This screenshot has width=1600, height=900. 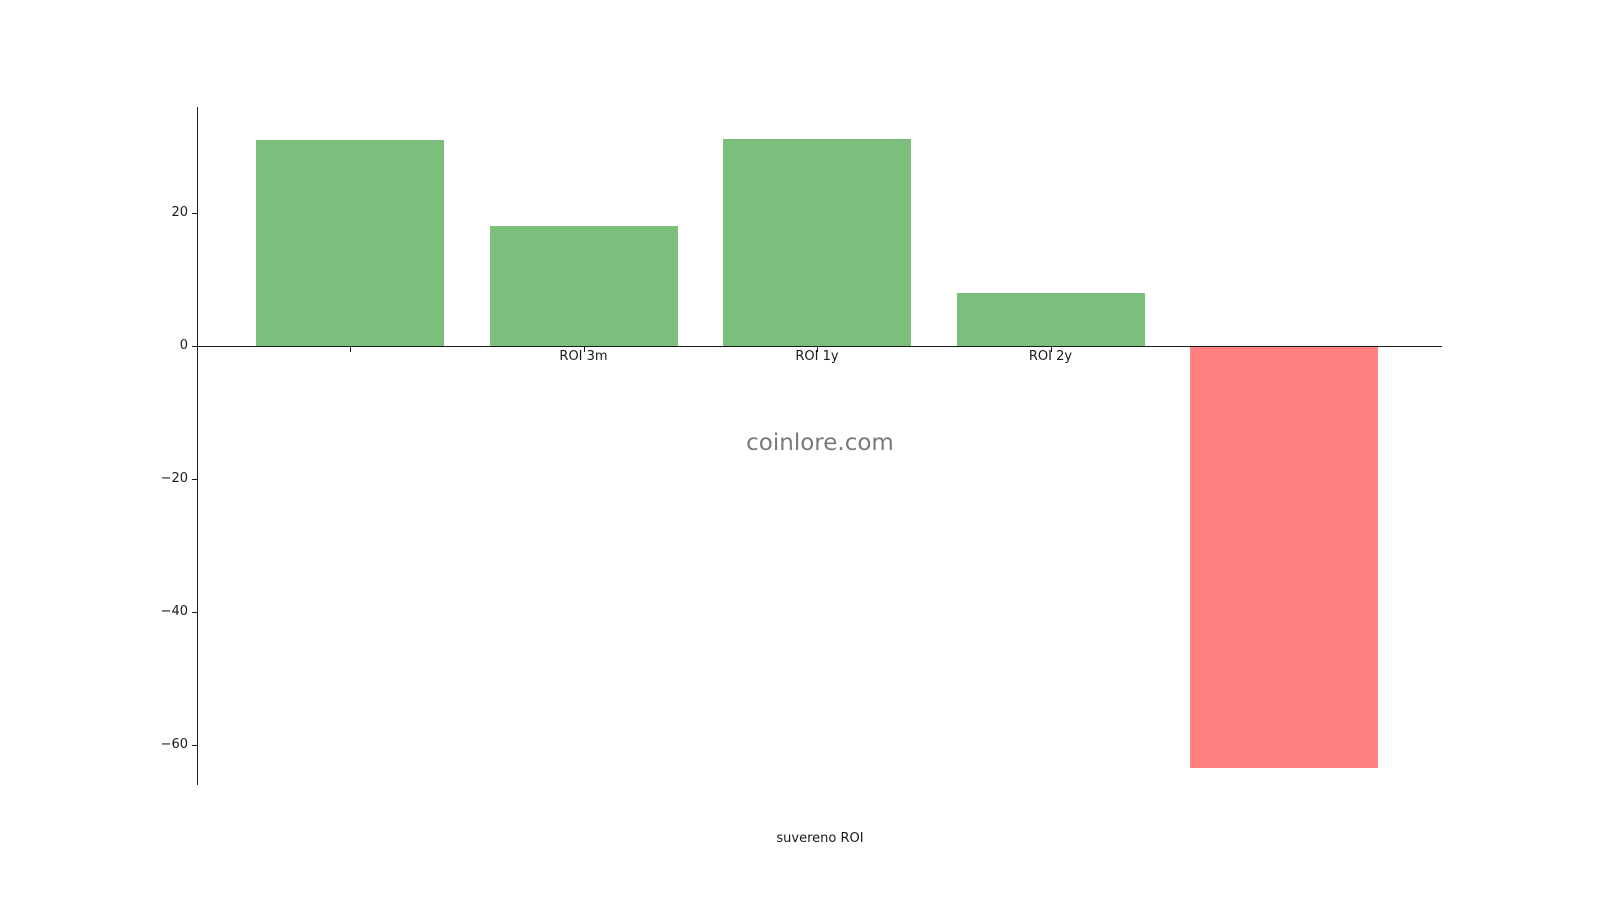 I want to click on y-tick-label: −60, so click(x=174, y=744).